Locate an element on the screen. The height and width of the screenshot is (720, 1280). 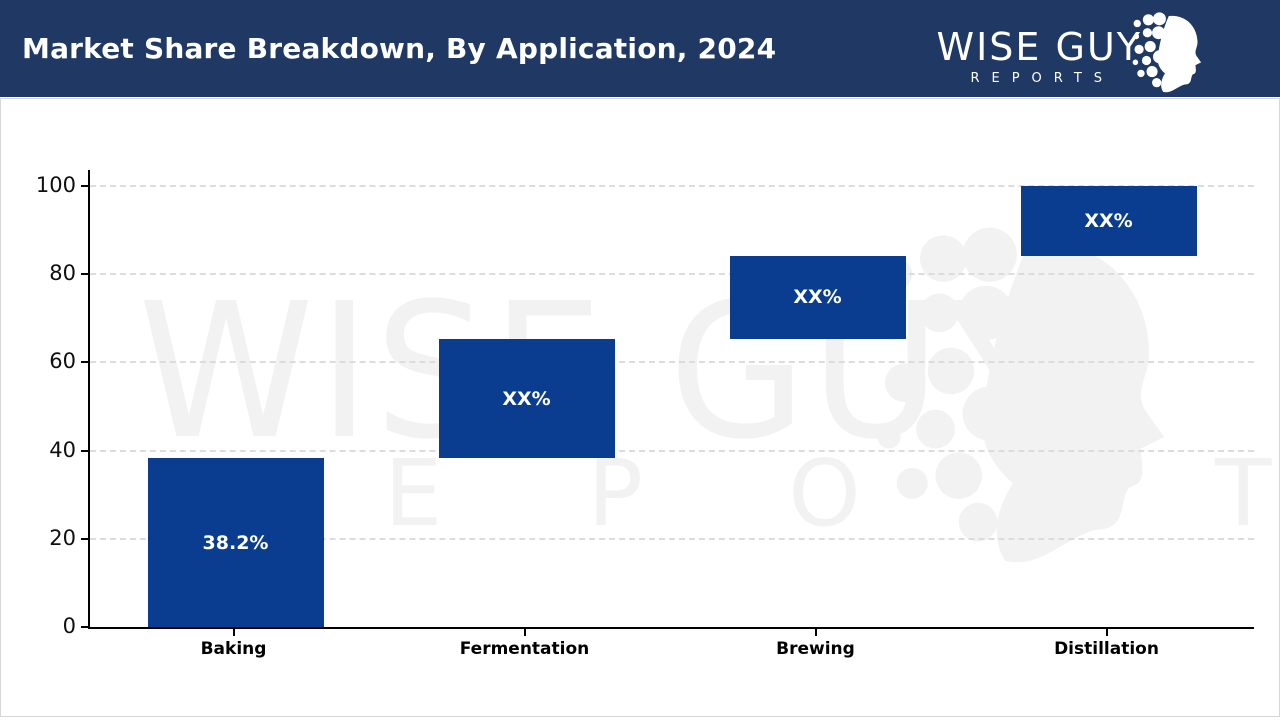
logo-face-icon is located at coordinates (1165, 56).